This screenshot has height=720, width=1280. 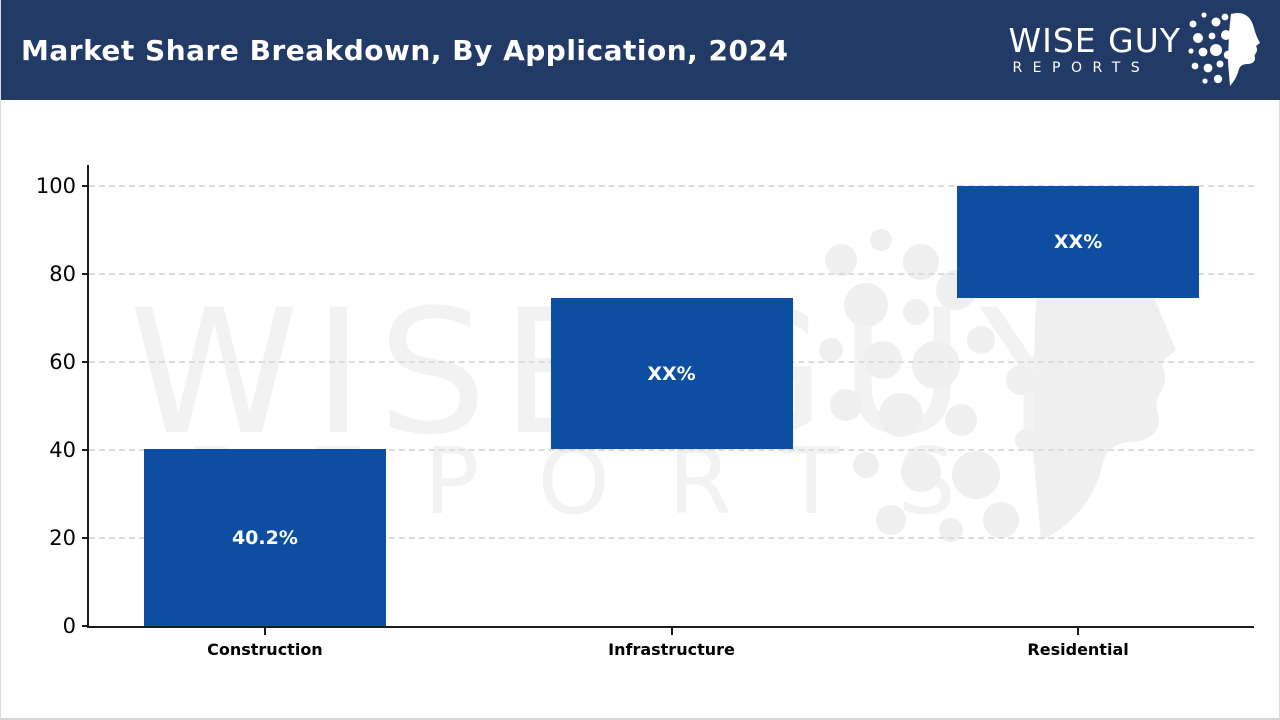 I want to click on x-axis, so click(x=670, y=627).